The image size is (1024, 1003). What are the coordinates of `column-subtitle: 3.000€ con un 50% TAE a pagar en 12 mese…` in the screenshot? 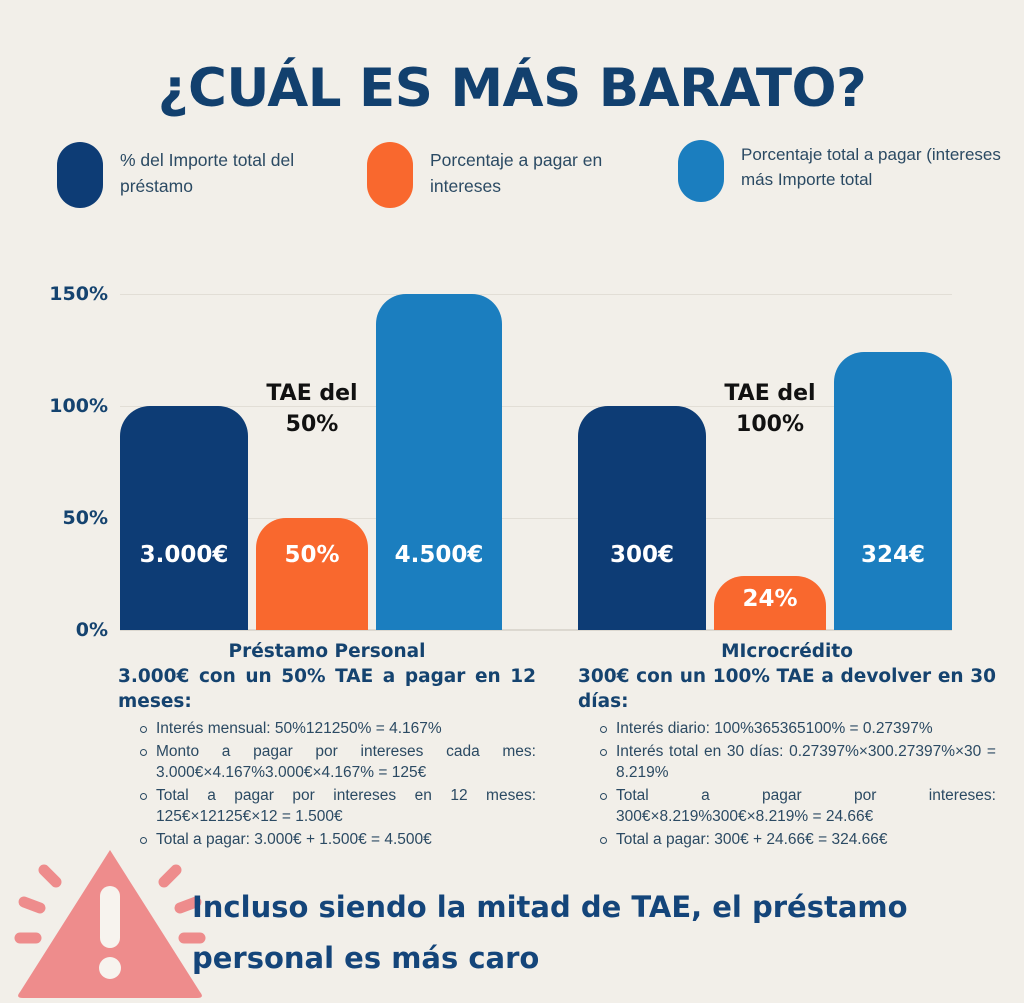 It's located at (327, 689).